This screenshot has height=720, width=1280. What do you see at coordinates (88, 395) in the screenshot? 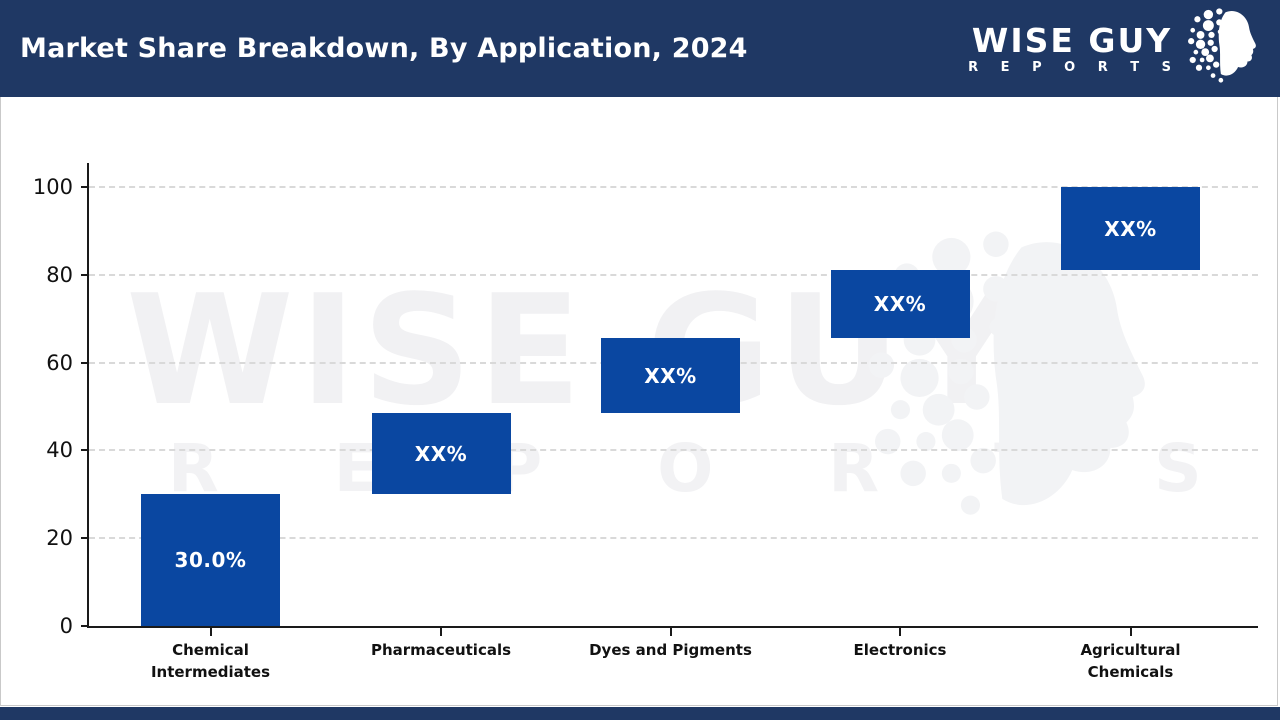
I see `y-axis-line` at bounding box center [88, 395].